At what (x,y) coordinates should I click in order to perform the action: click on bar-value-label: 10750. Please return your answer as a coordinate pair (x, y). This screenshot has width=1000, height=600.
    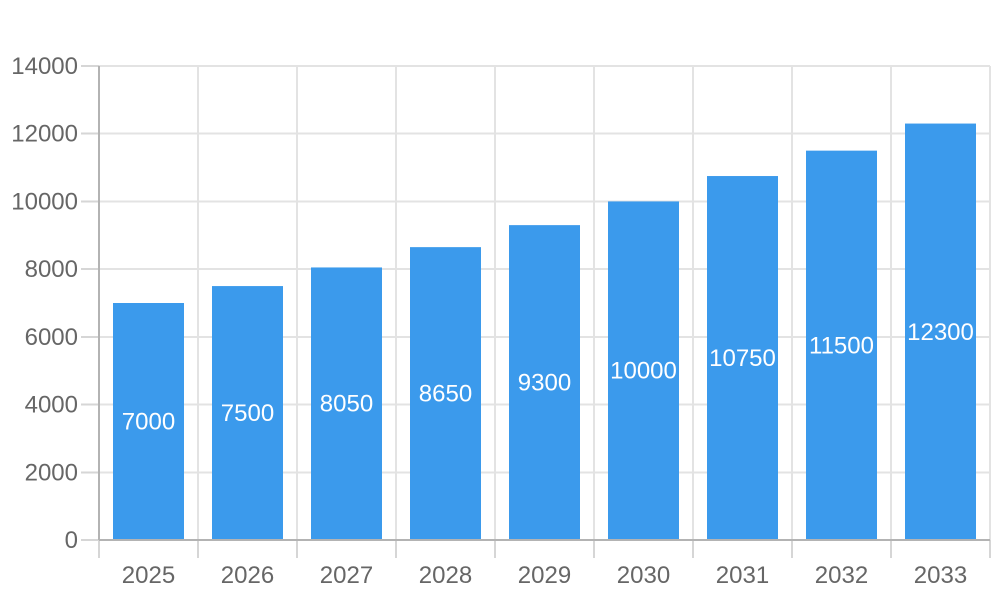
    Looking at the image, I should click on (742, 358).